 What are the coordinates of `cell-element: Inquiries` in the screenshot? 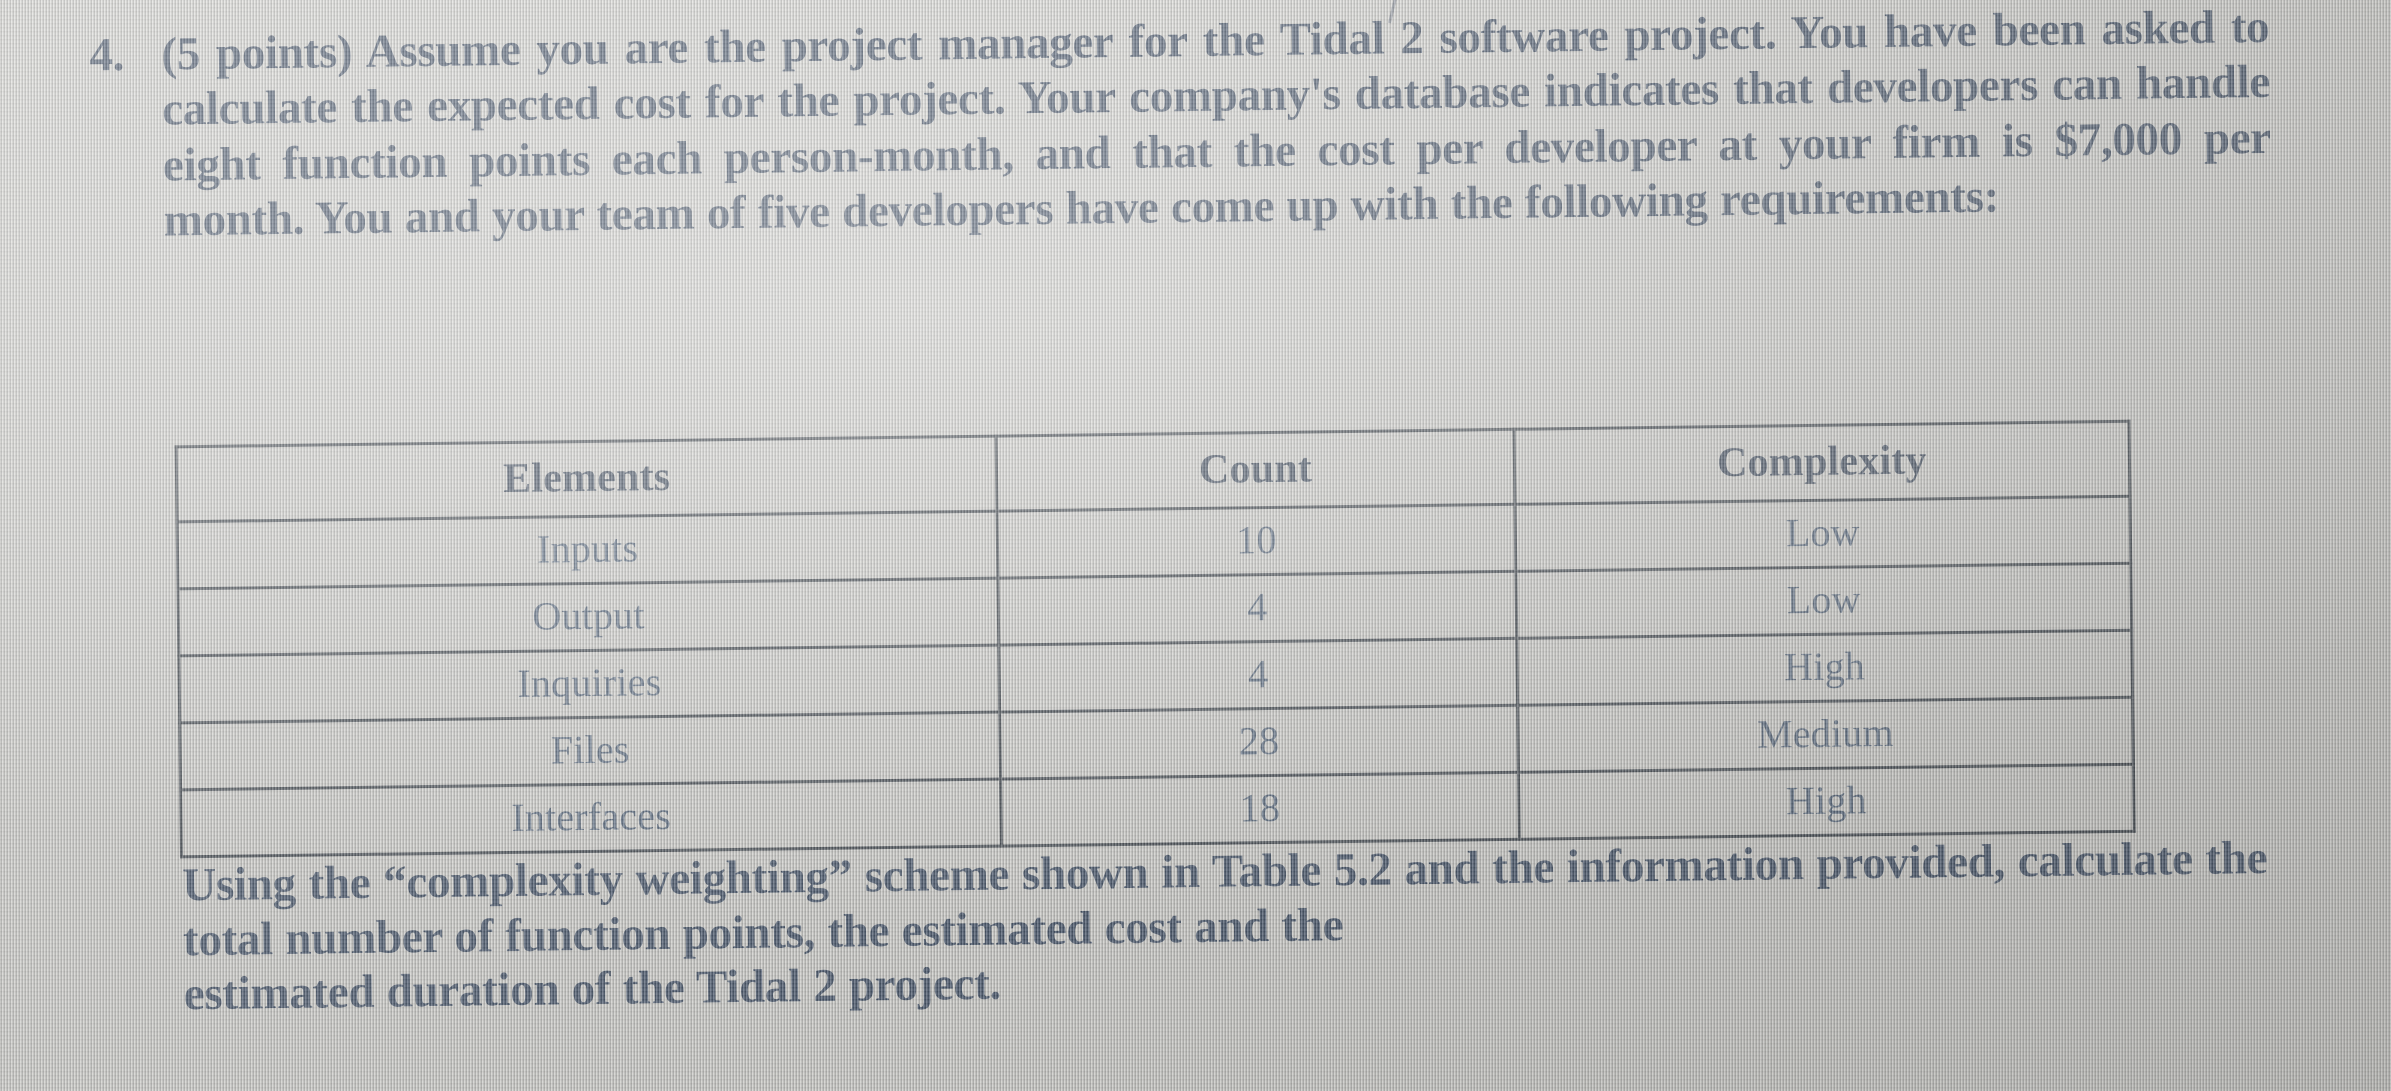 It's located at (589, 684).